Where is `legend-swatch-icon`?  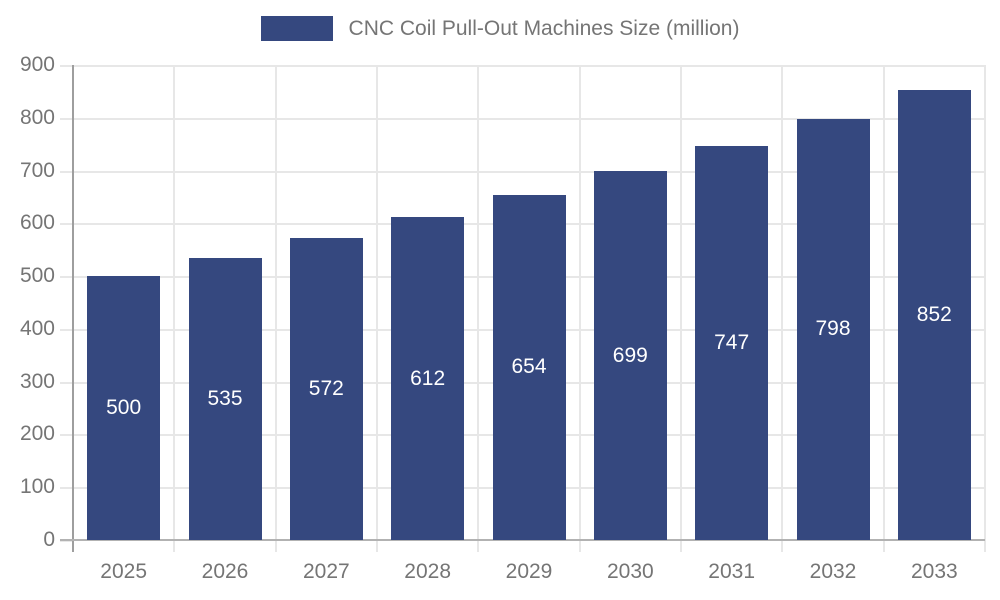
legend-swatch-icon is located at coordinates (296, 28).